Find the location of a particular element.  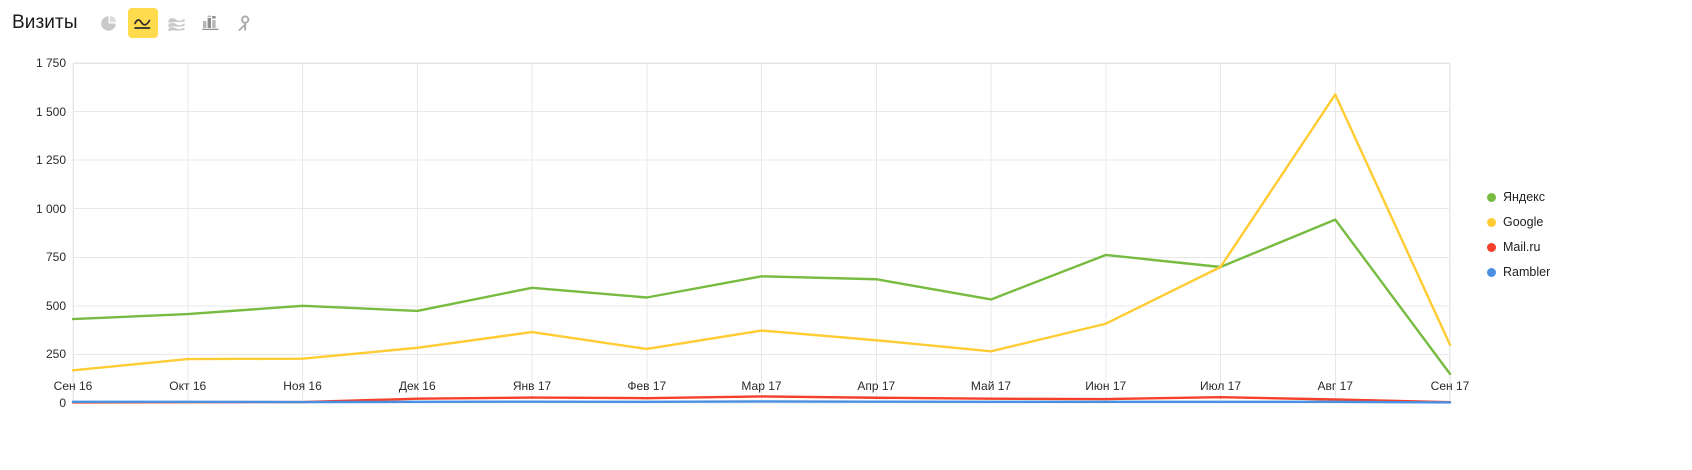

y-axis-tick-label: 500 is located at coordinates (55, 305).